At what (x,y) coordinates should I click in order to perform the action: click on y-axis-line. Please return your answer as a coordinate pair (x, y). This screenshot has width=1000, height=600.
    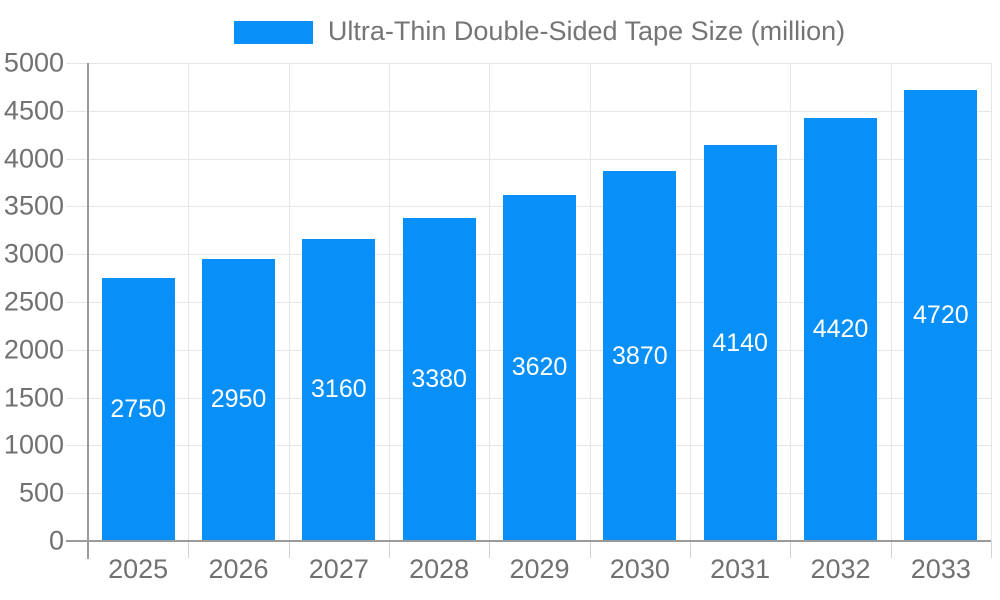
    Looking at the image, I should click on (88, 311).